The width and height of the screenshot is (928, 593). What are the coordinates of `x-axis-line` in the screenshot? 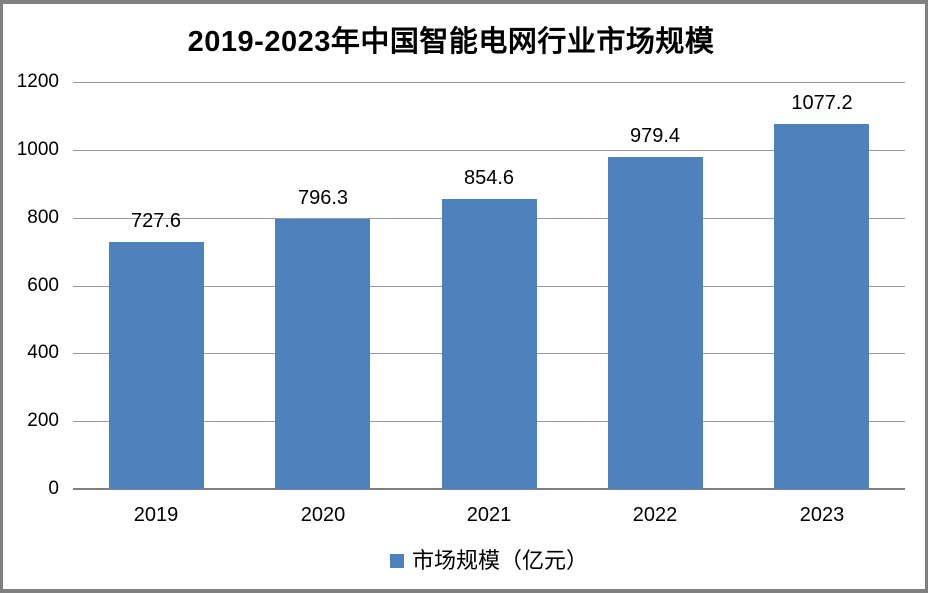 It's located at (489, 489).